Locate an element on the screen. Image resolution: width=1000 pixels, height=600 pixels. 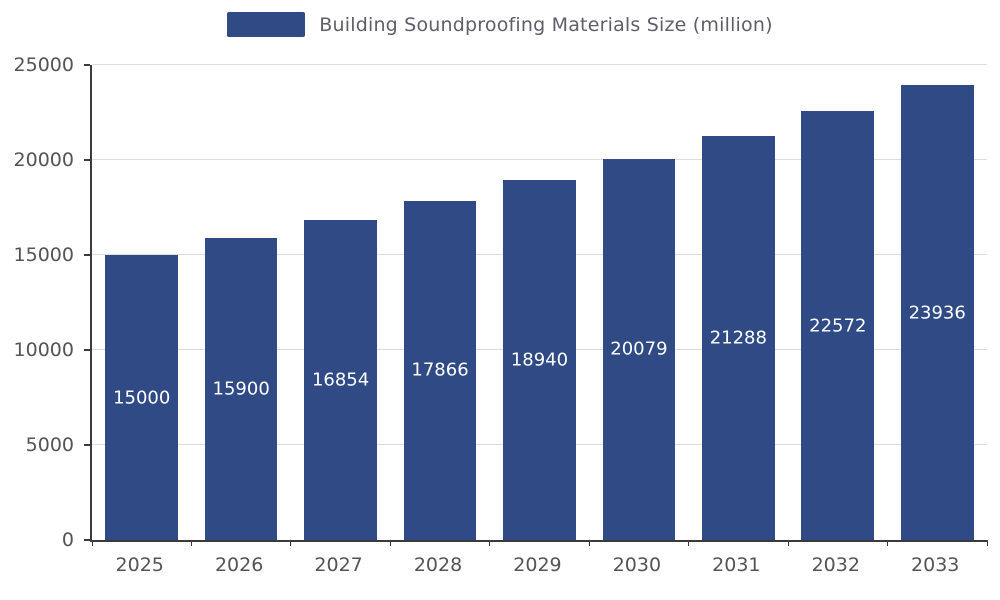
bar-value-label: 18940 is located at coordinates (539, 360).